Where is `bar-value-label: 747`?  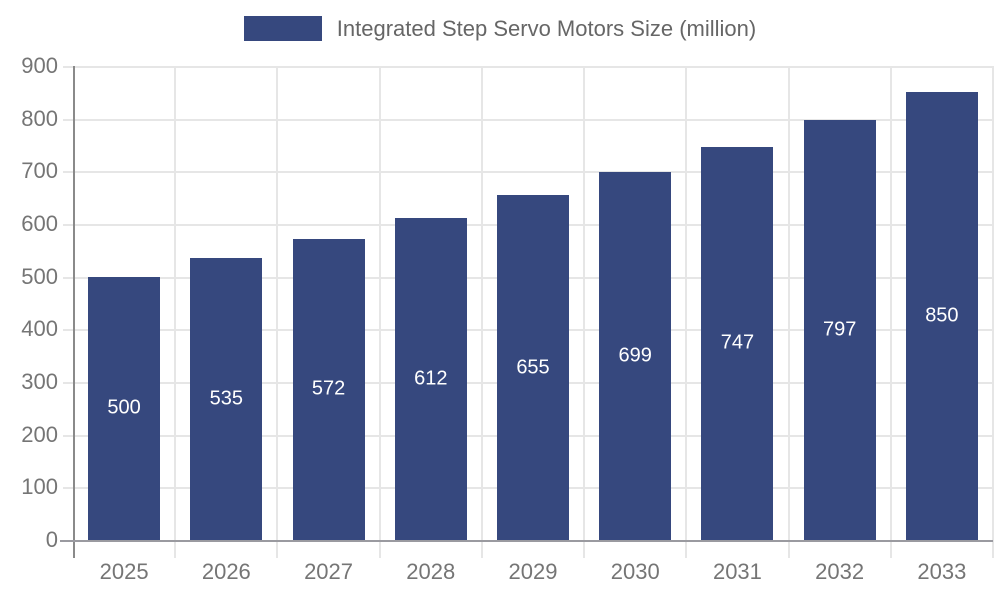
bar-value-label: 747 is located at coordinates (737, 342).